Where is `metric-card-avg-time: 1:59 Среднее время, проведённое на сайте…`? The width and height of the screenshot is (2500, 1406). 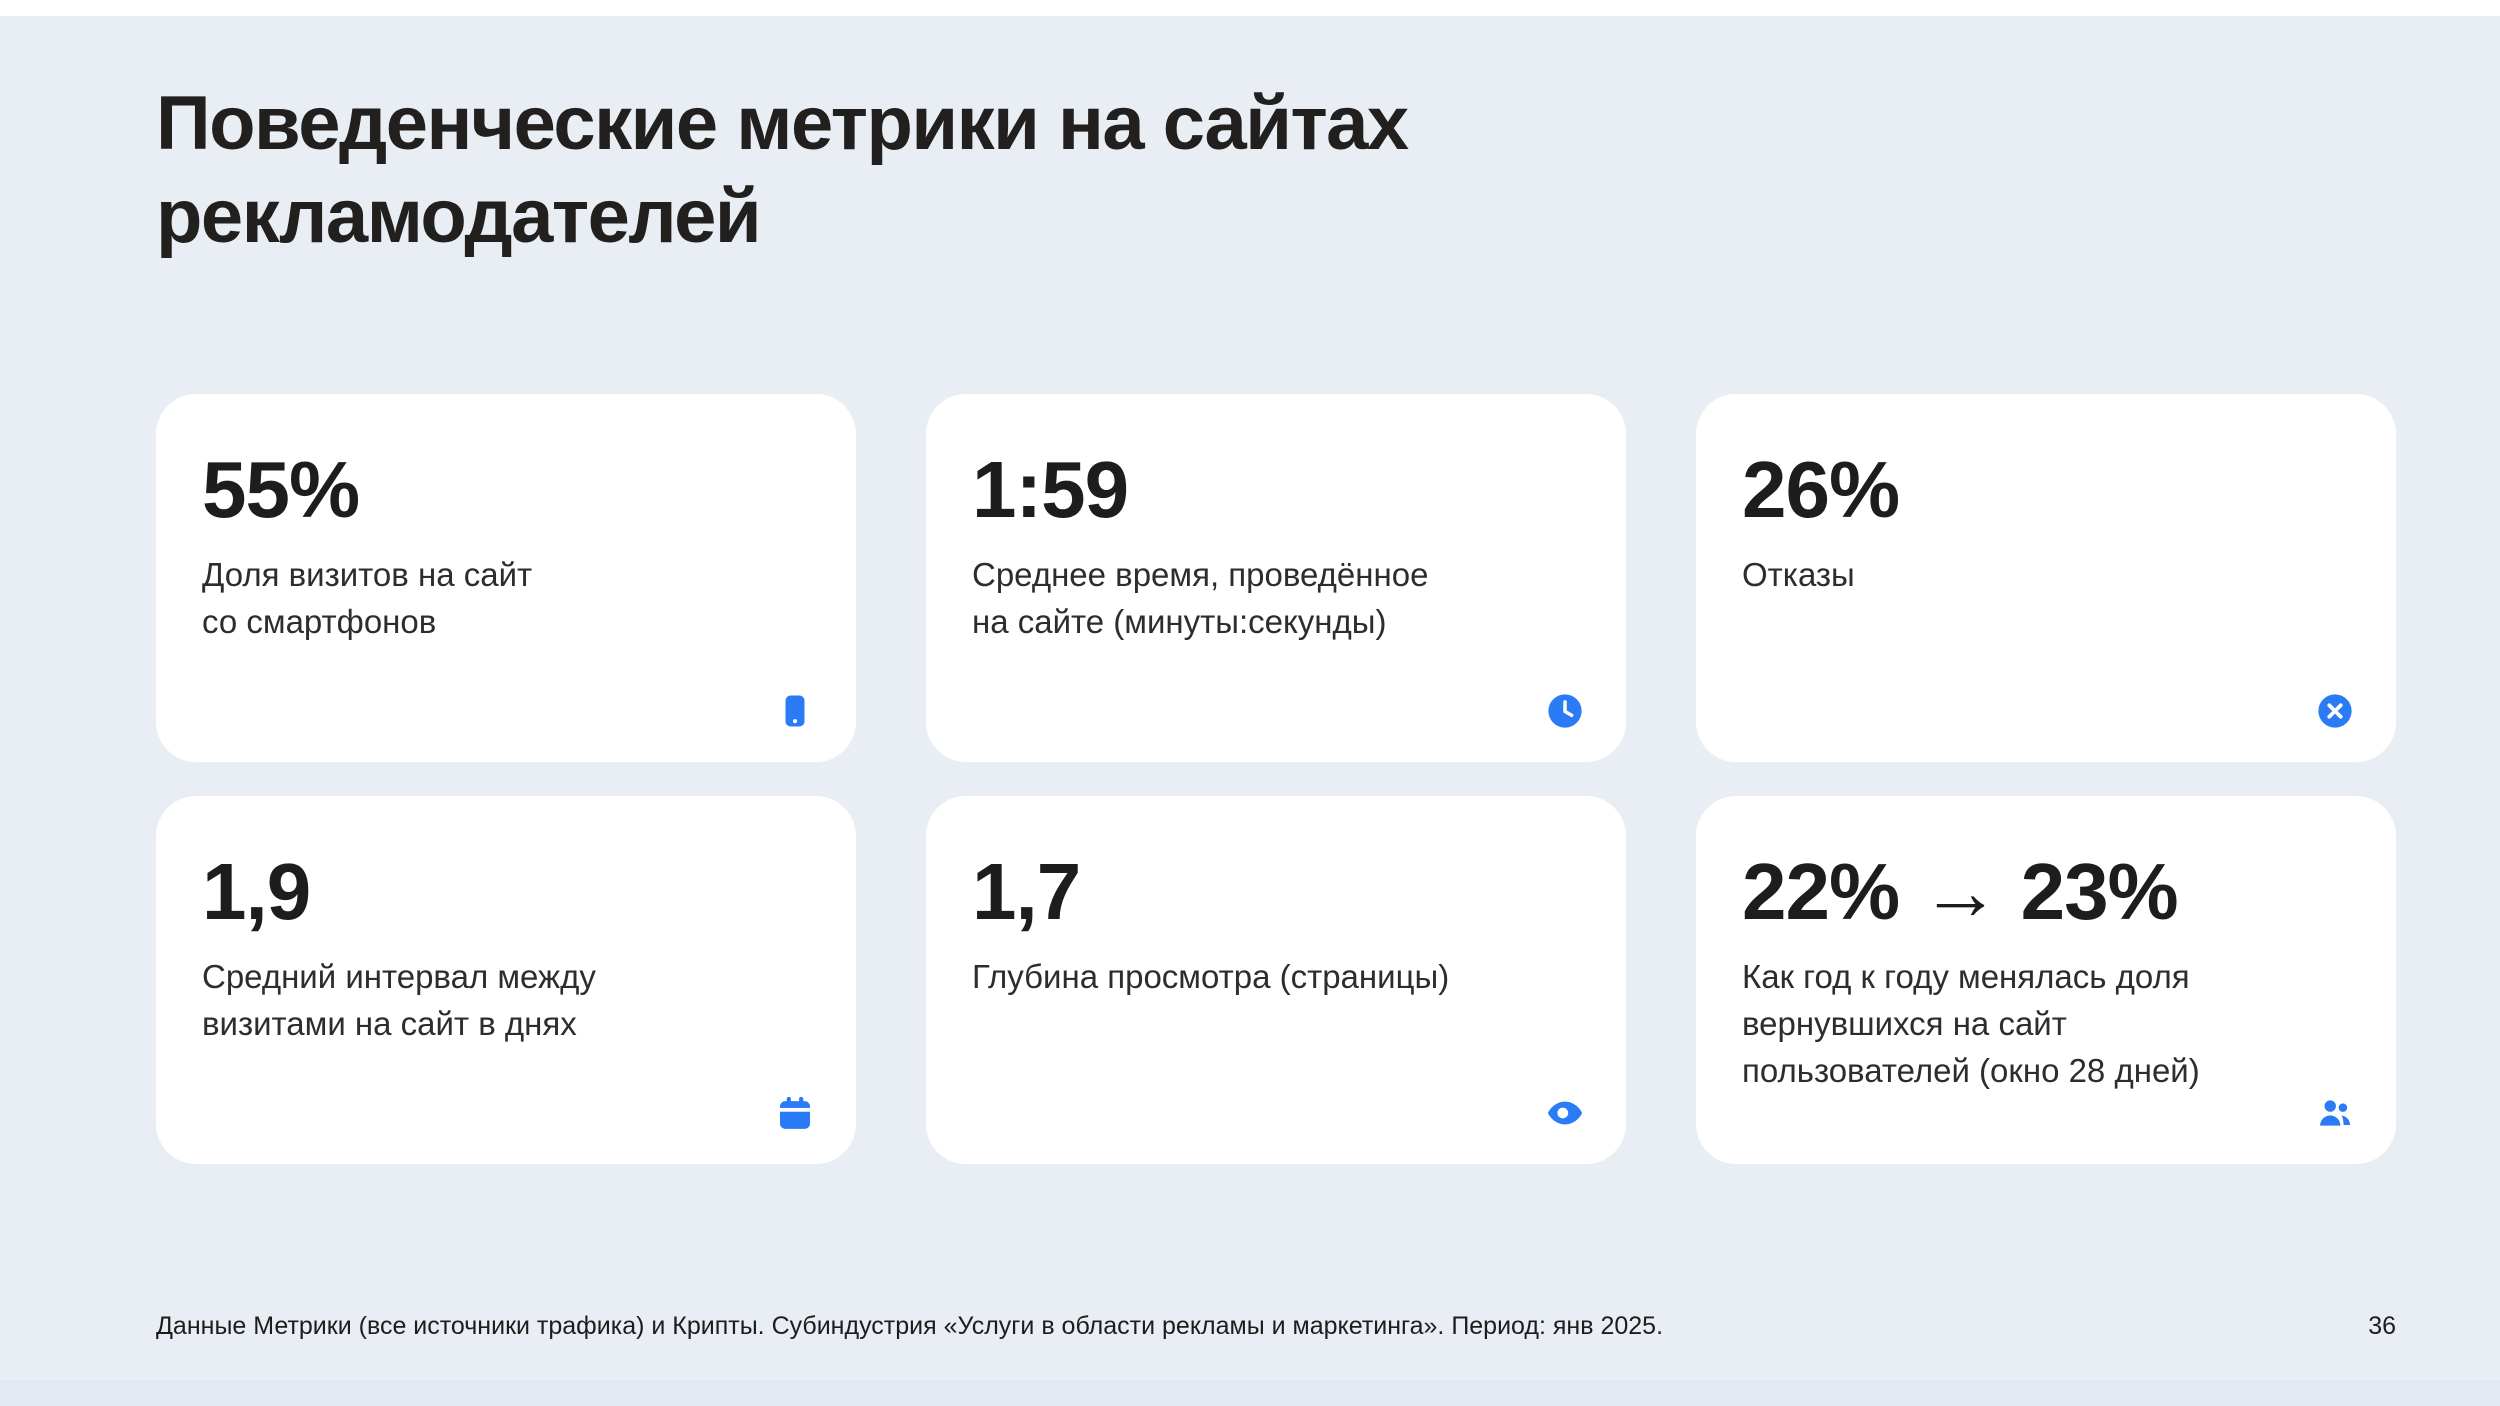
metric-card-avg-time: 1:59 Среднее время, проведённое на сайте… is located at coordinates (1276, 578).